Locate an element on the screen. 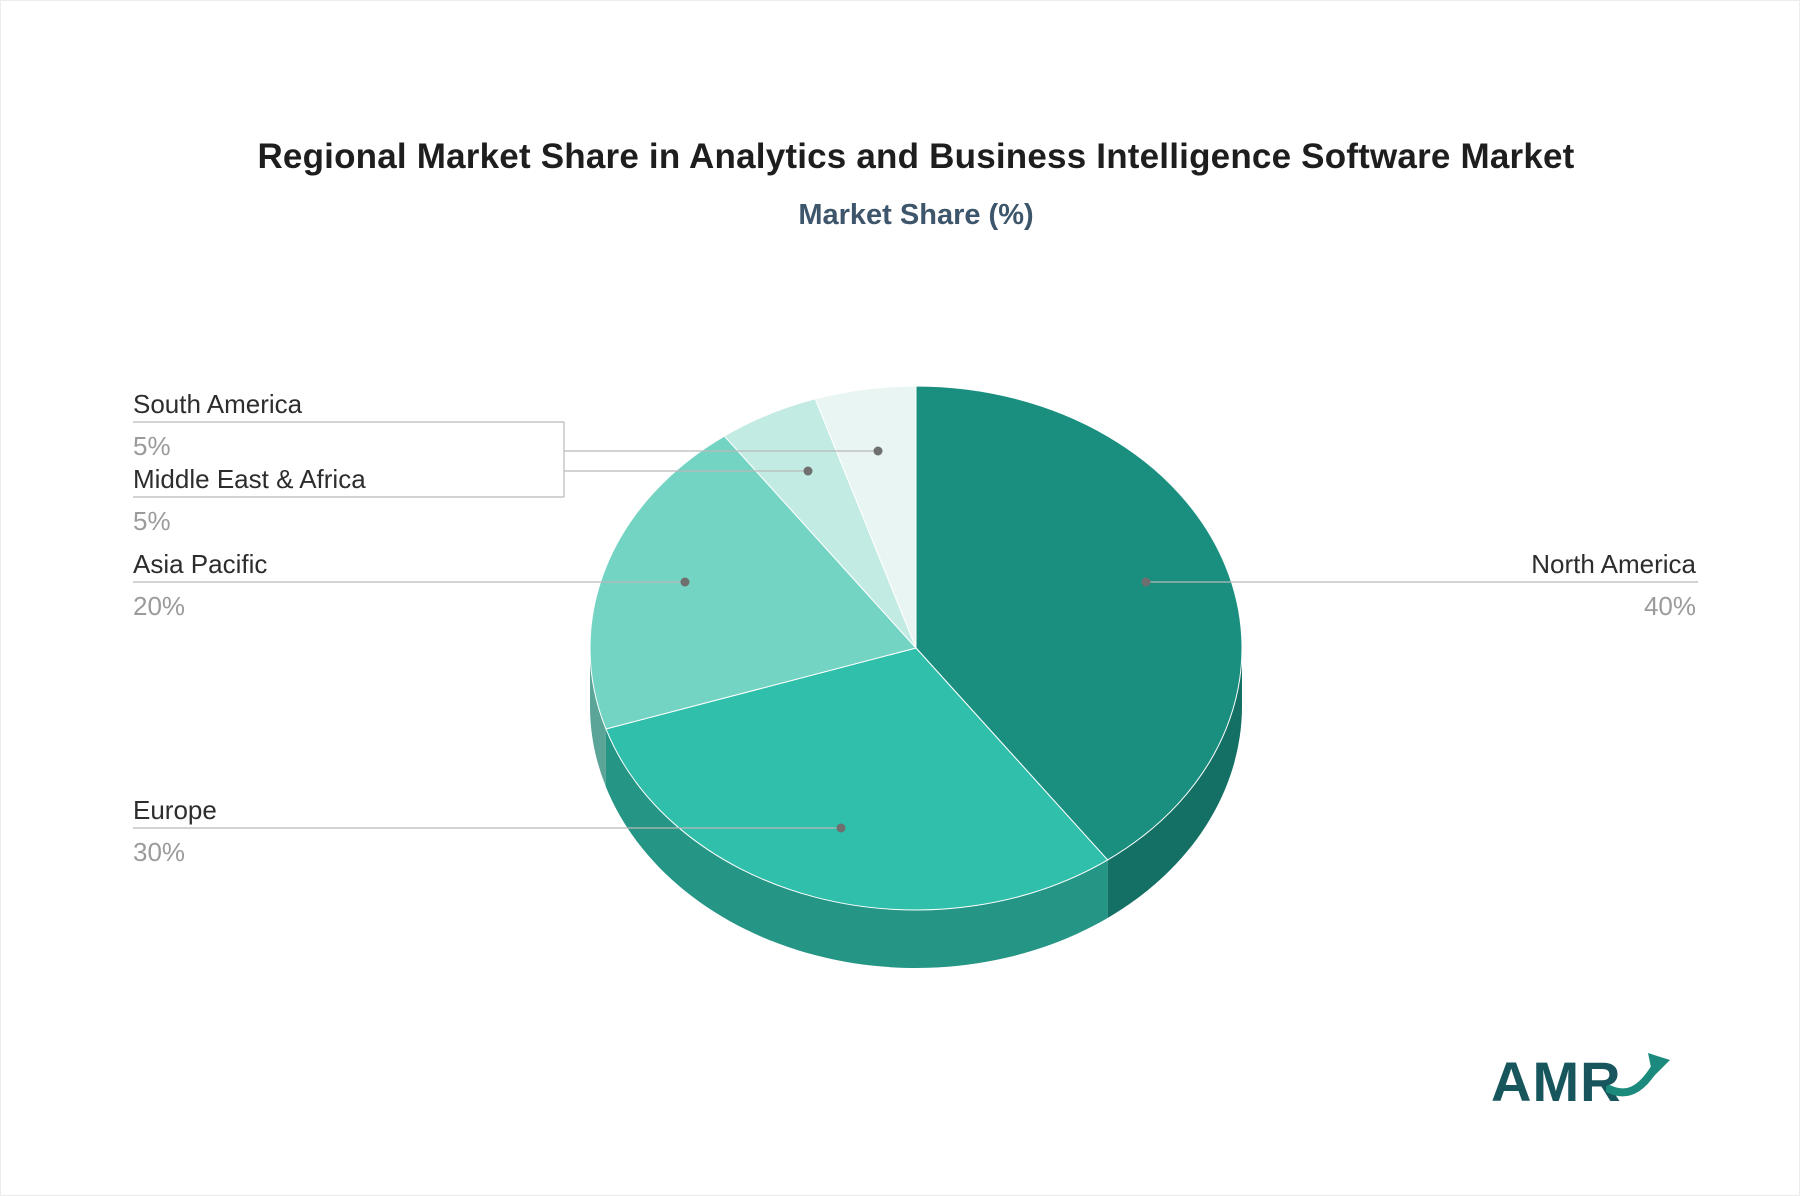  amr-logo-text: AMR is located at coordinates (1556, 1081).